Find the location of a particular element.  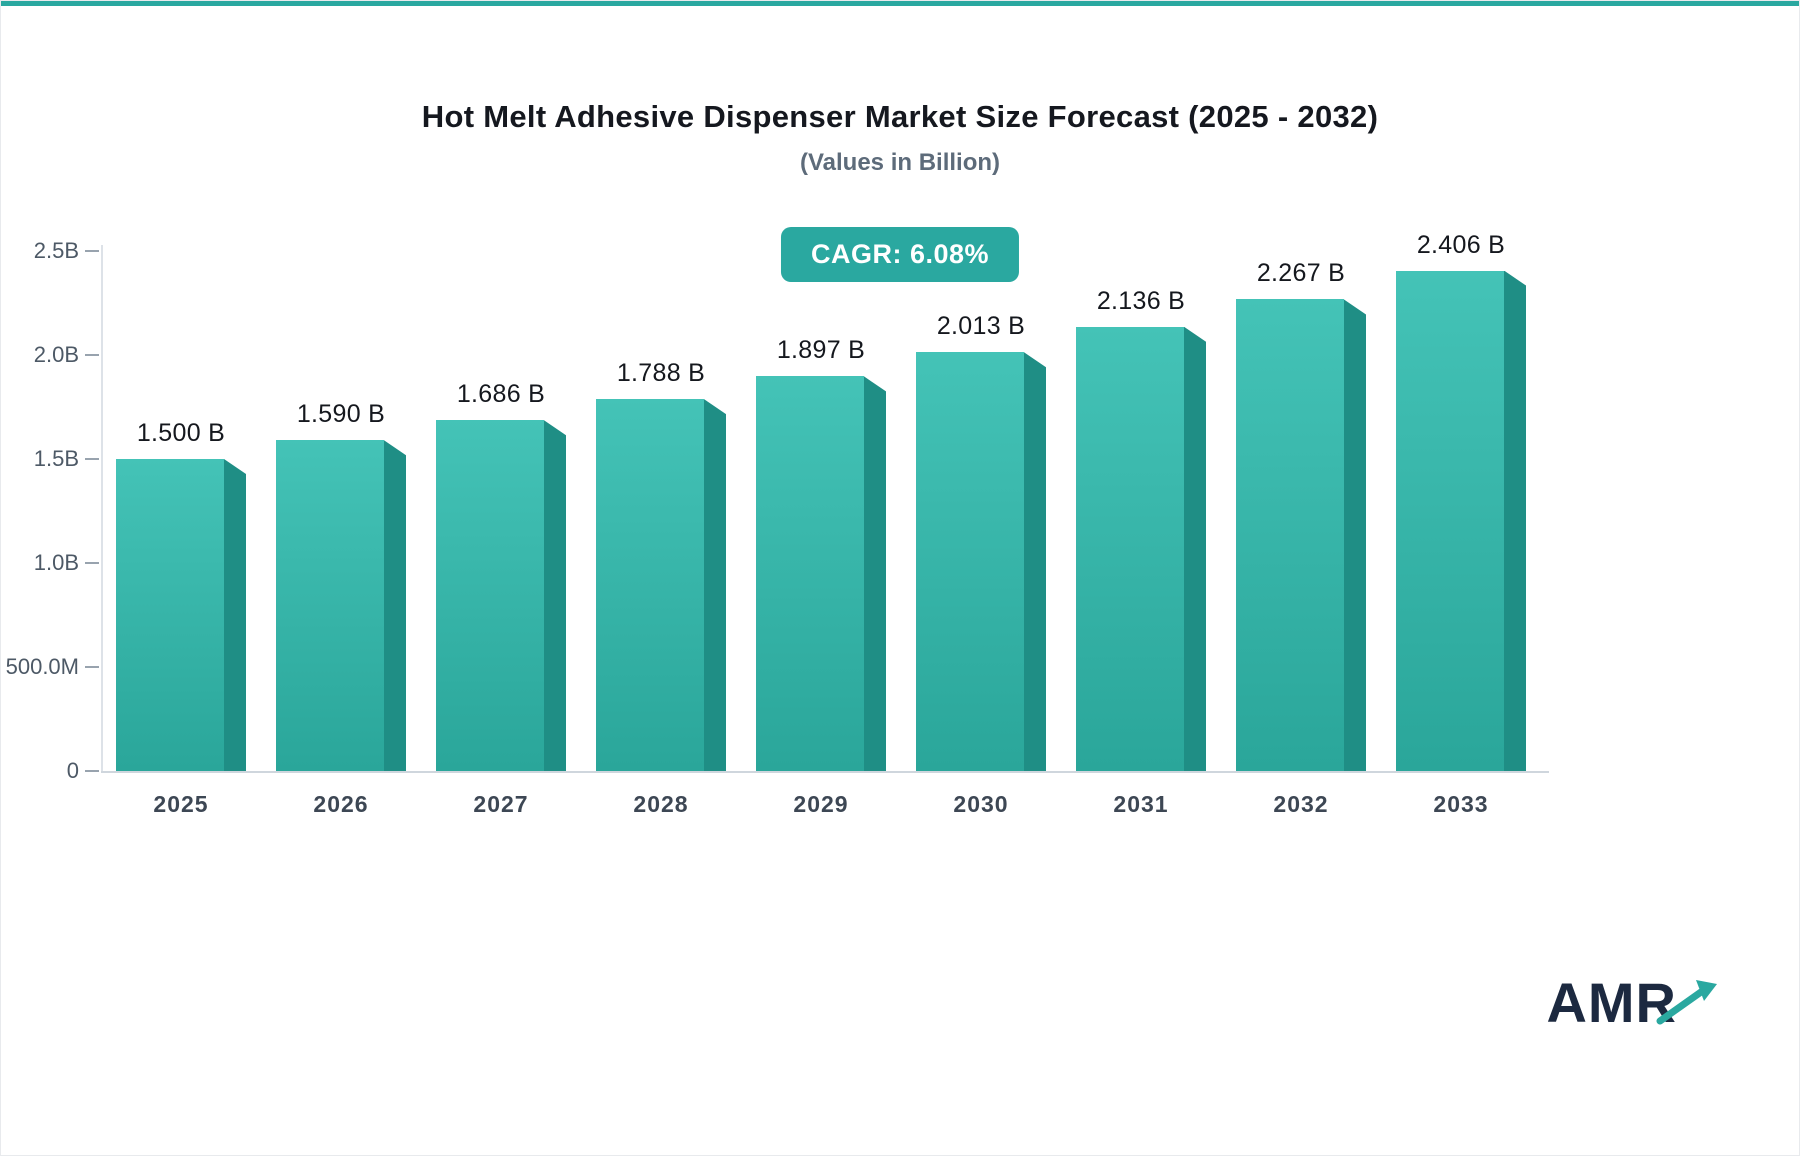

y-tick-label: 1.0B is located at coordinates (56, 562).